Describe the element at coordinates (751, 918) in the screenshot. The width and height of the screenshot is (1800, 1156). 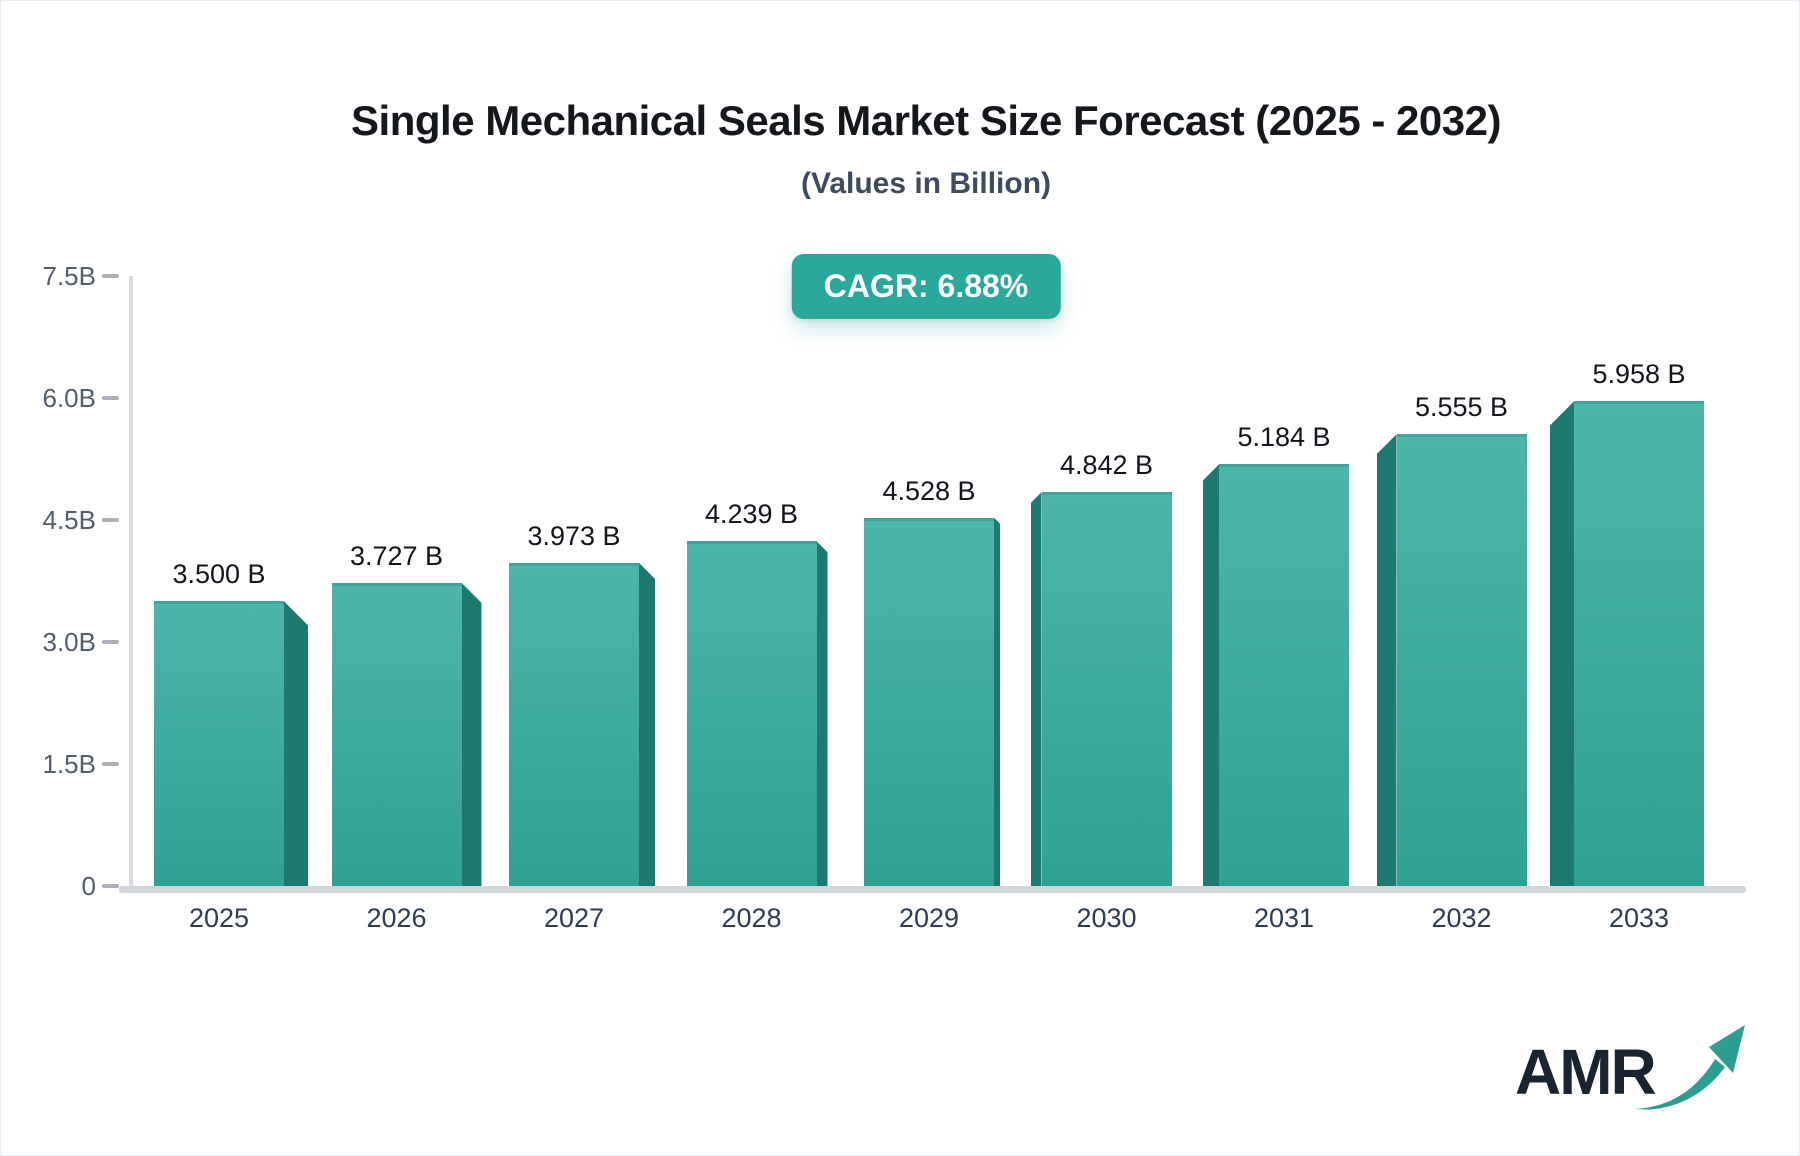
I see `x-axis-label: 2028` at that location.